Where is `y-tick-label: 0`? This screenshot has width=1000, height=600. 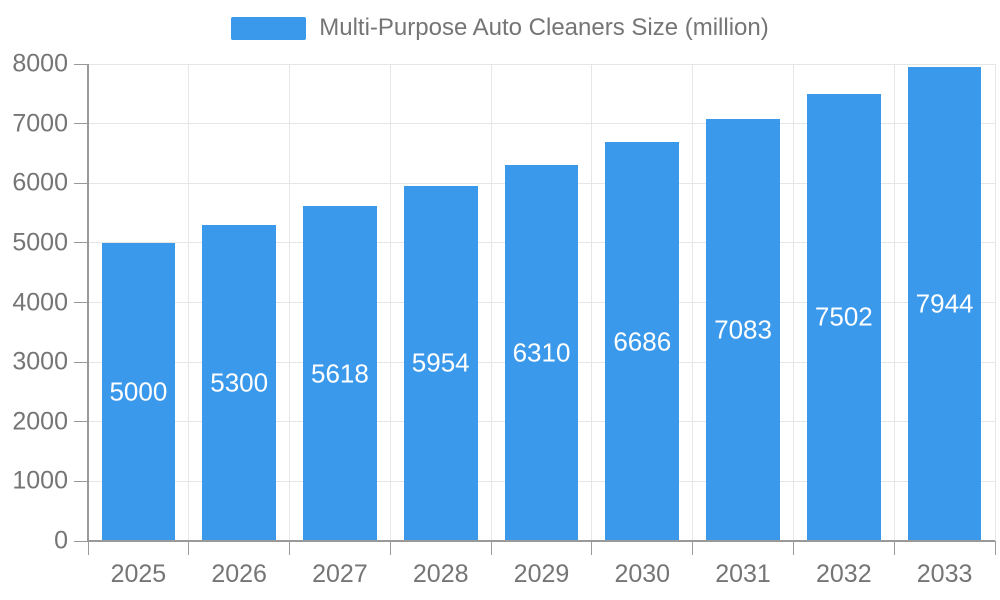
y-tick-label: 0 is located at coordinates (61, 540).